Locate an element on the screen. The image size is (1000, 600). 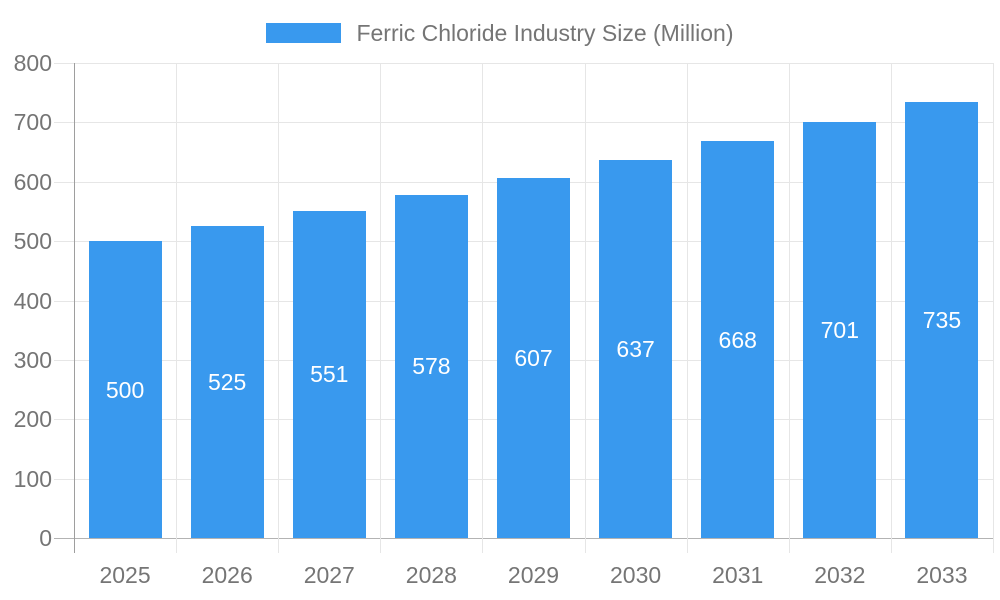
bar-value-label: 578 is located at coordinates (431, 366).